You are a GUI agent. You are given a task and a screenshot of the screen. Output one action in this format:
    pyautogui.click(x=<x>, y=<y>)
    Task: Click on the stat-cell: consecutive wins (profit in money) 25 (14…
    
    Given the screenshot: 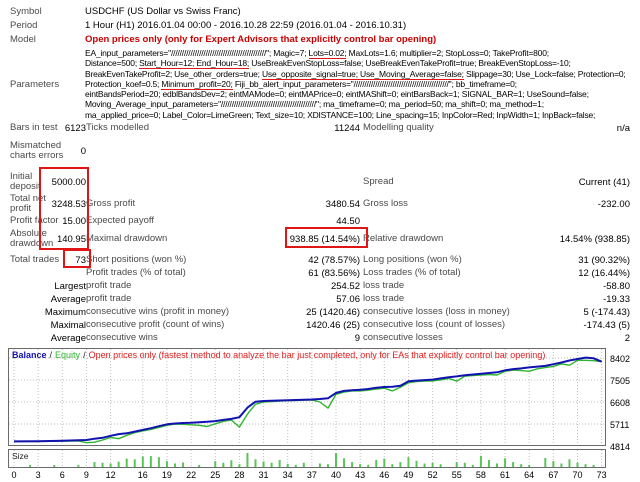 What is the action you would take?
    pyautogui.click(x=223, y=312)
    